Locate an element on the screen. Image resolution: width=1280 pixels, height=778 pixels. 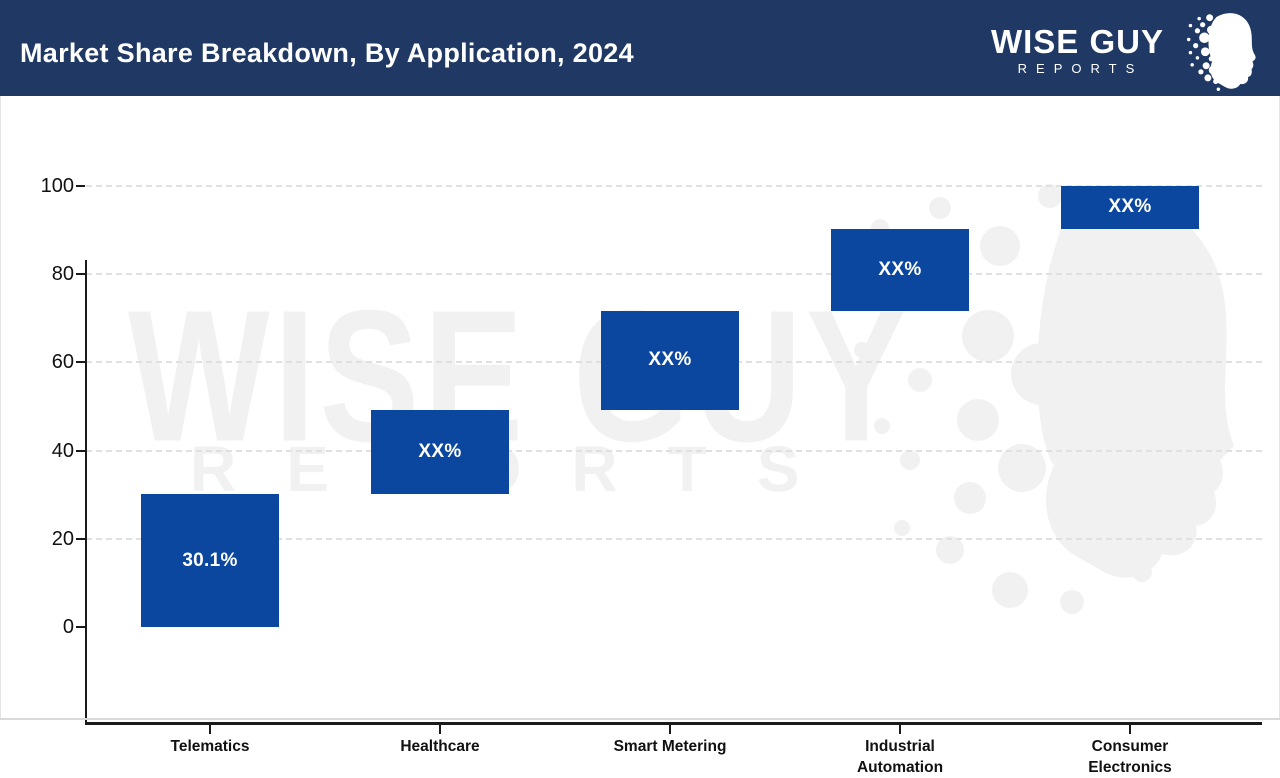
bar-value-label: 30.1% is located at coordinates (210, 560).